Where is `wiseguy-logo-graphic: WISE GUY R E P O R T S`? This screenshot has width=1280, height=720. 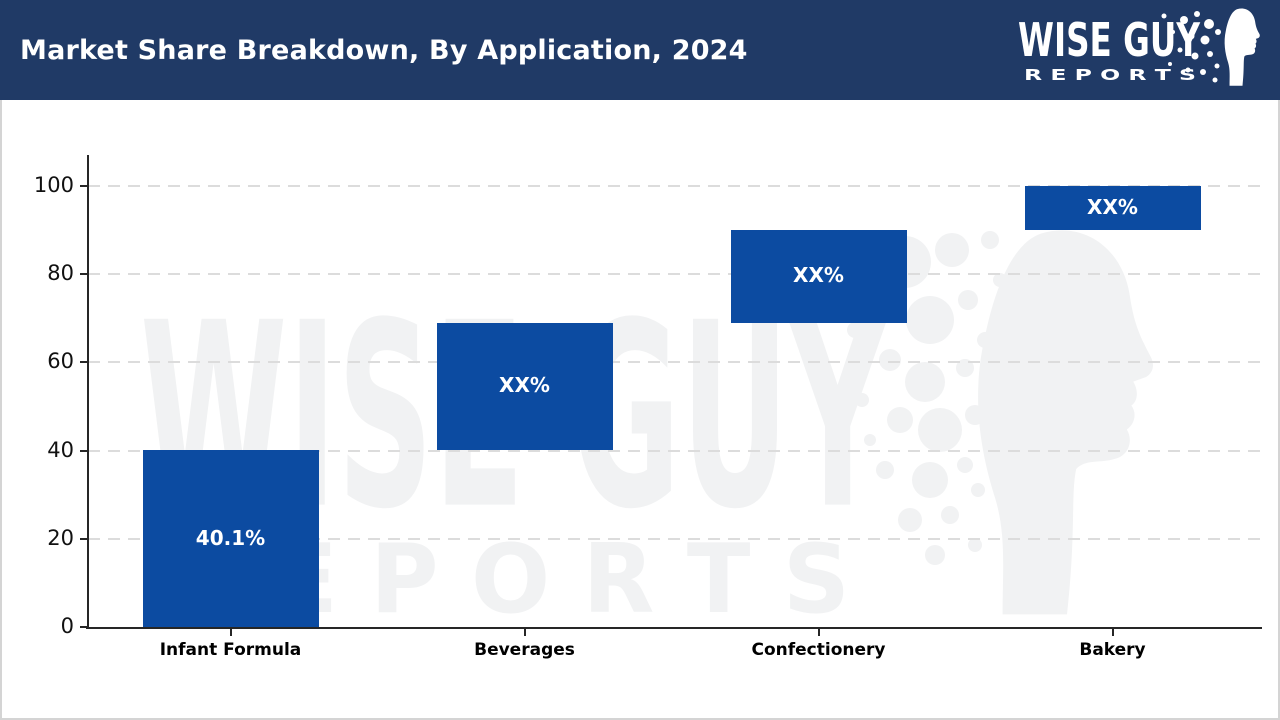 wiseguy-logo-graphic: WISE GUY R E P O R T S is located at coordinates (1139, 47).